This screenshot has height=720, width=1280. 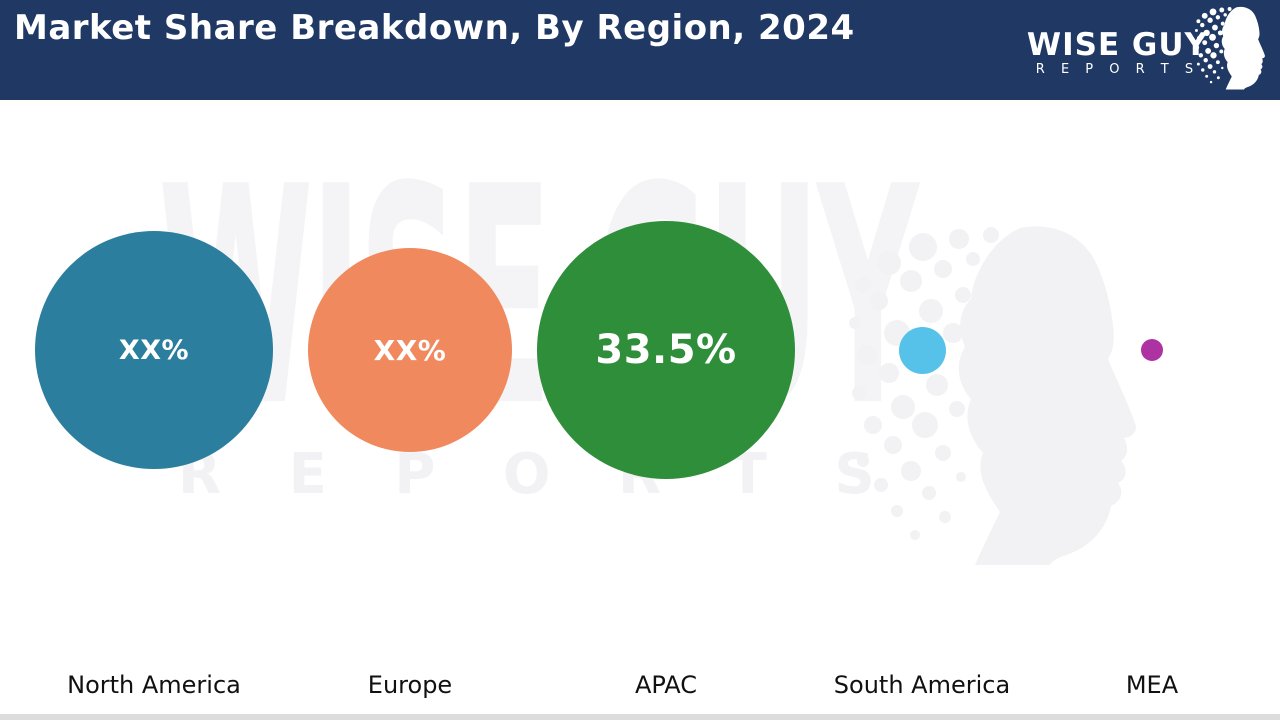 What do you see at coordinates (538, 474) in the screenshot?
I see `watermark-reports-text: R E P O R T S` at bounding box center [538, 474].